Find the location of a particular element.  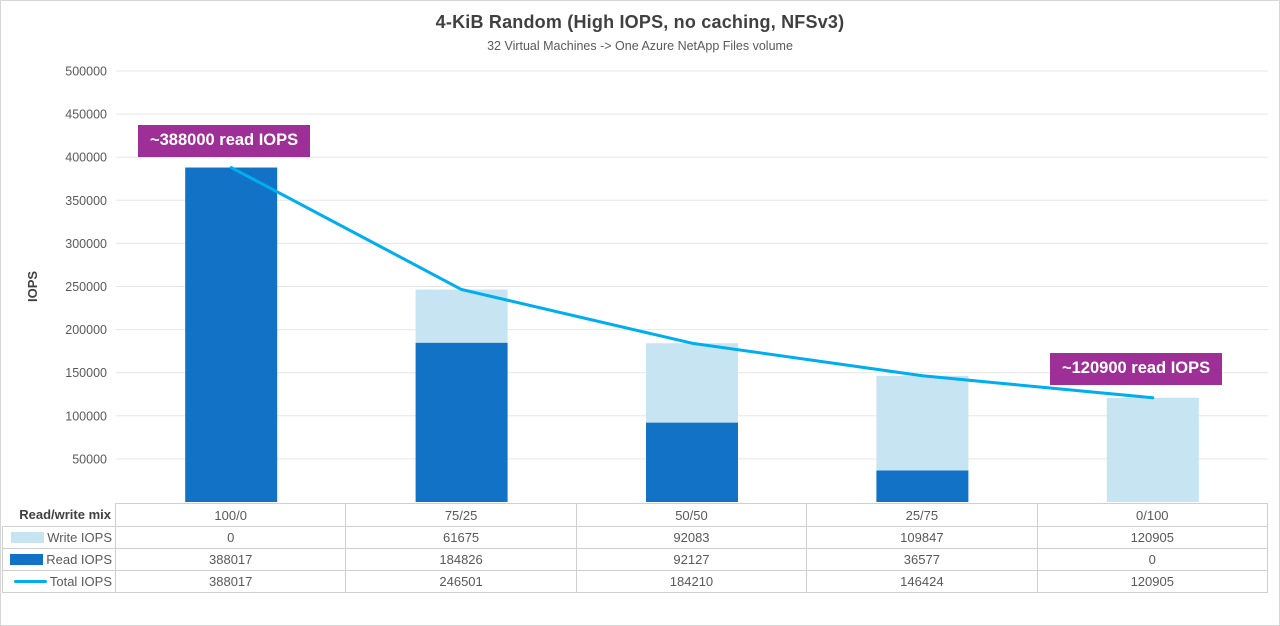

table-row-write-iops: Write IOPS 0 61675 92083 109847 120905 is located at coordinates (635, 537).